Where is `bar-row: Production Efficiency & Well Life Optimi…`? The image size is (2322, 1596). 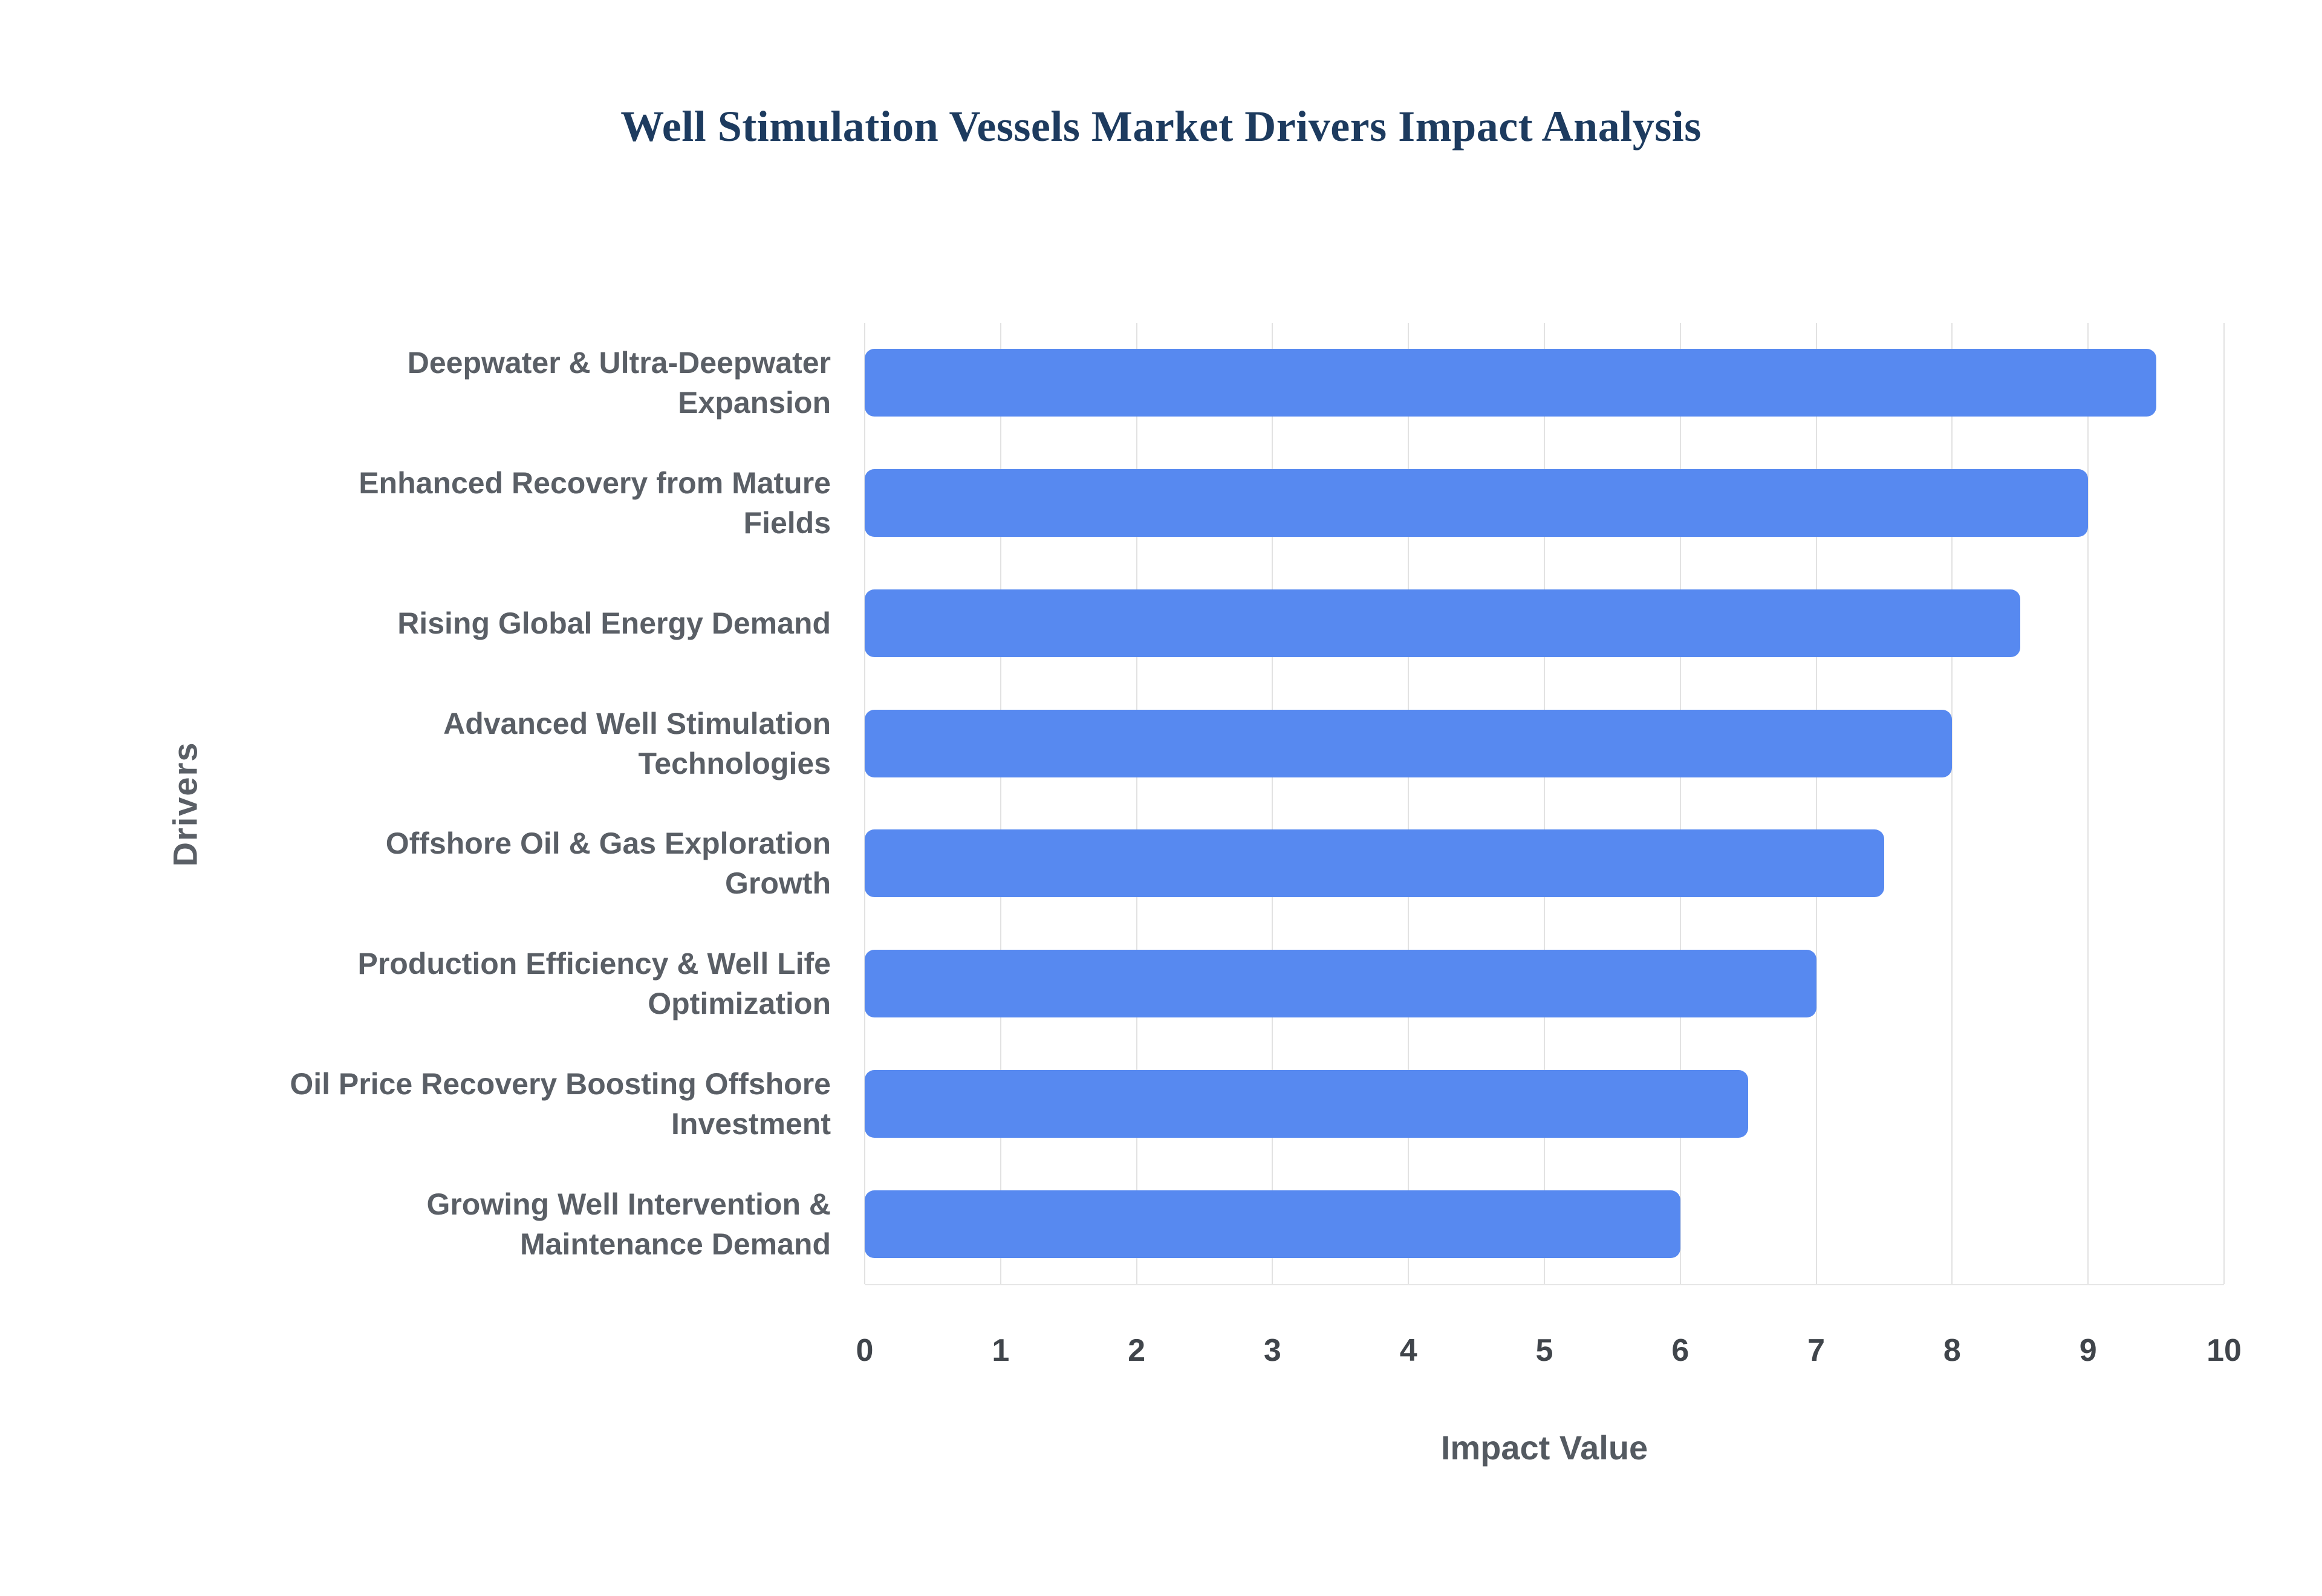 bar-row: Production Efficiency & Well Life Optimi… is located at coordinates (1290, 984).